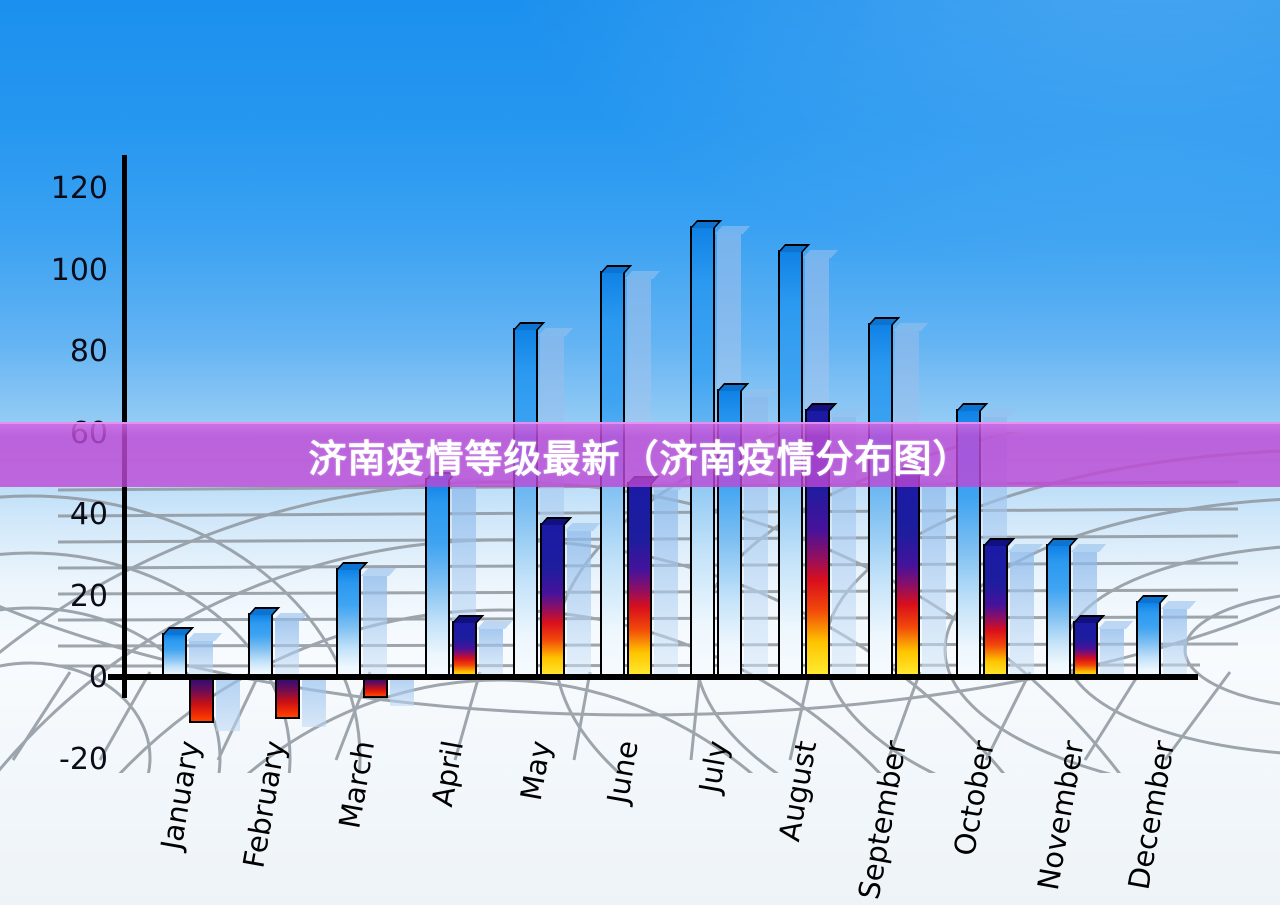 The height and width of the screenshot is (905, 1280). I want to click on bar-september-secondary, so click(911, 574).